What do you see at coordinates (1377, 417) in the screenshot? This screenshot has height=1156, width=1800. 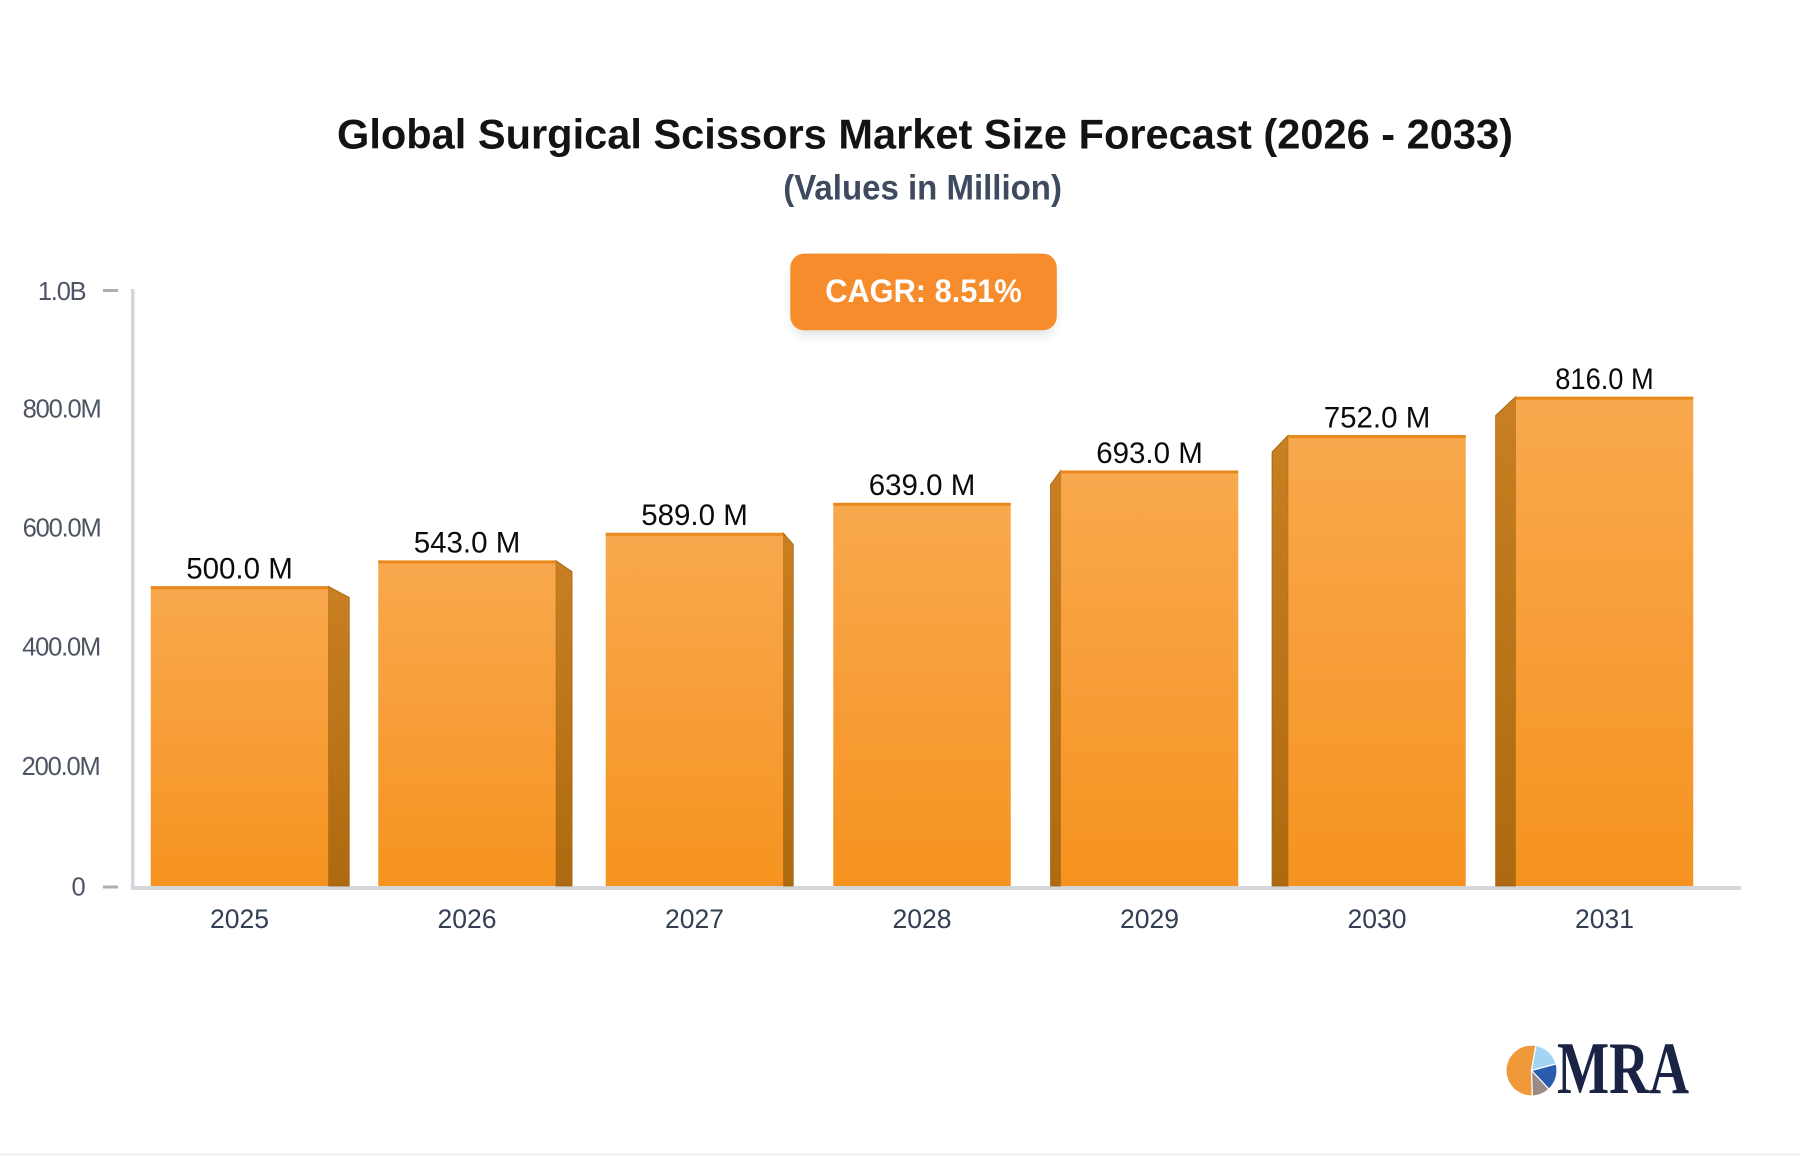 I see `svg-text: 752.0 M` at bounding box center [1377, 417].